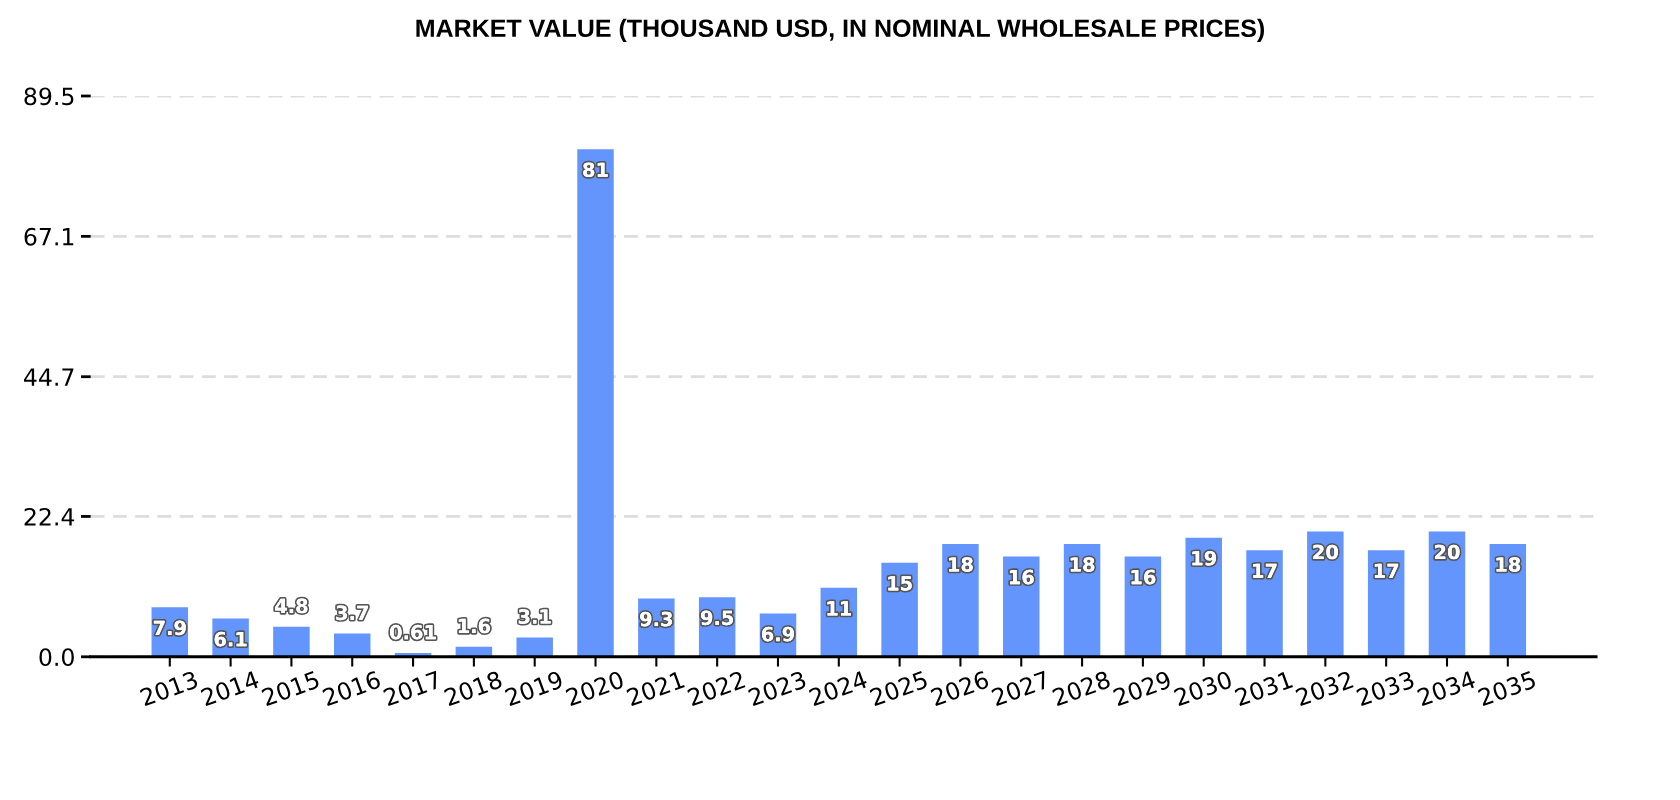  Describe the element at coordinates (534, 688) in the screenshot. I see `x-tick-label: 2019` at that location.